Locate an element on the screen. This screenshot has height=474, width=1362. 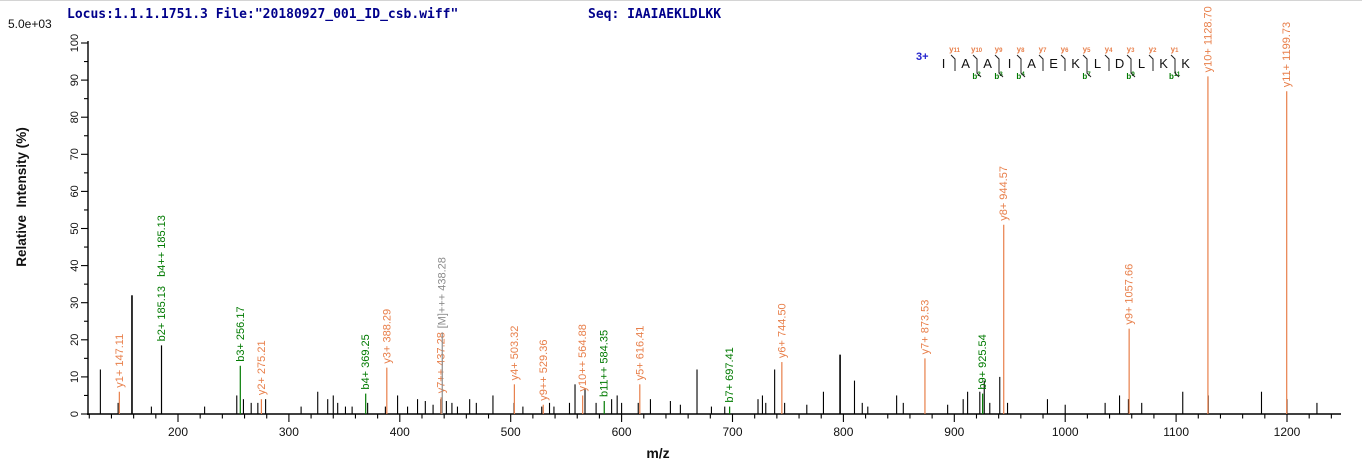
fragment-separator: y 11 is located at coordinates (954, 62).